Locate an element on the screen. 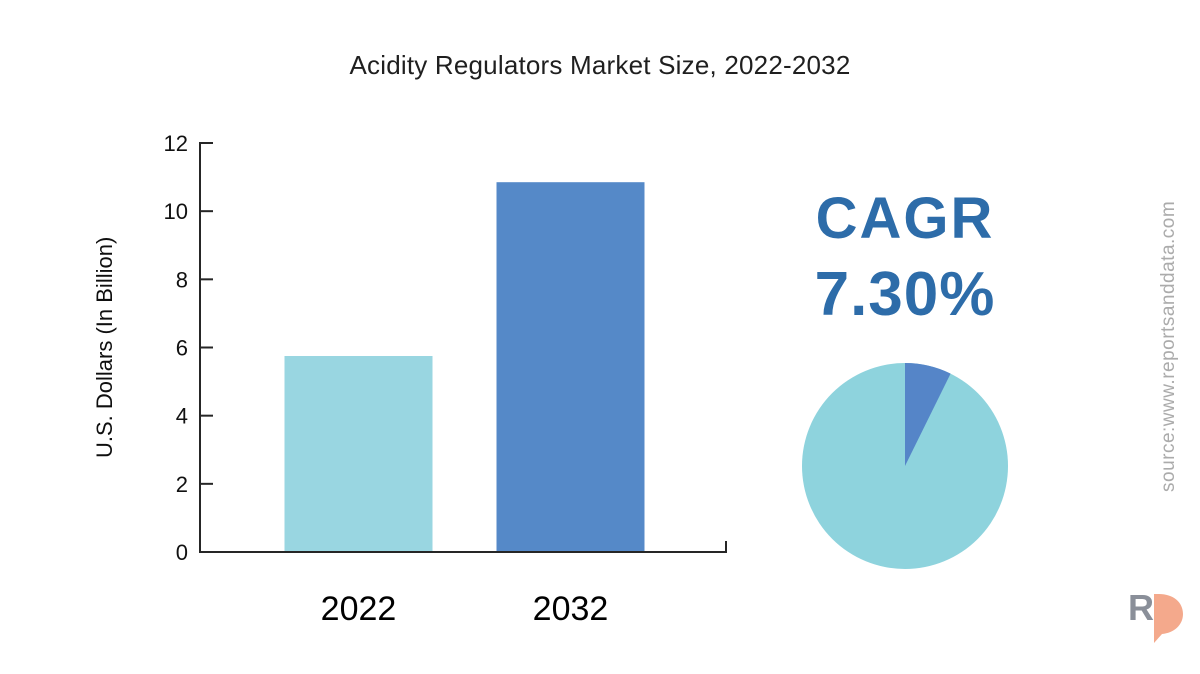 The image size is (1200, 674). y-tick-label: 12 is located at coordinates (176, 143).